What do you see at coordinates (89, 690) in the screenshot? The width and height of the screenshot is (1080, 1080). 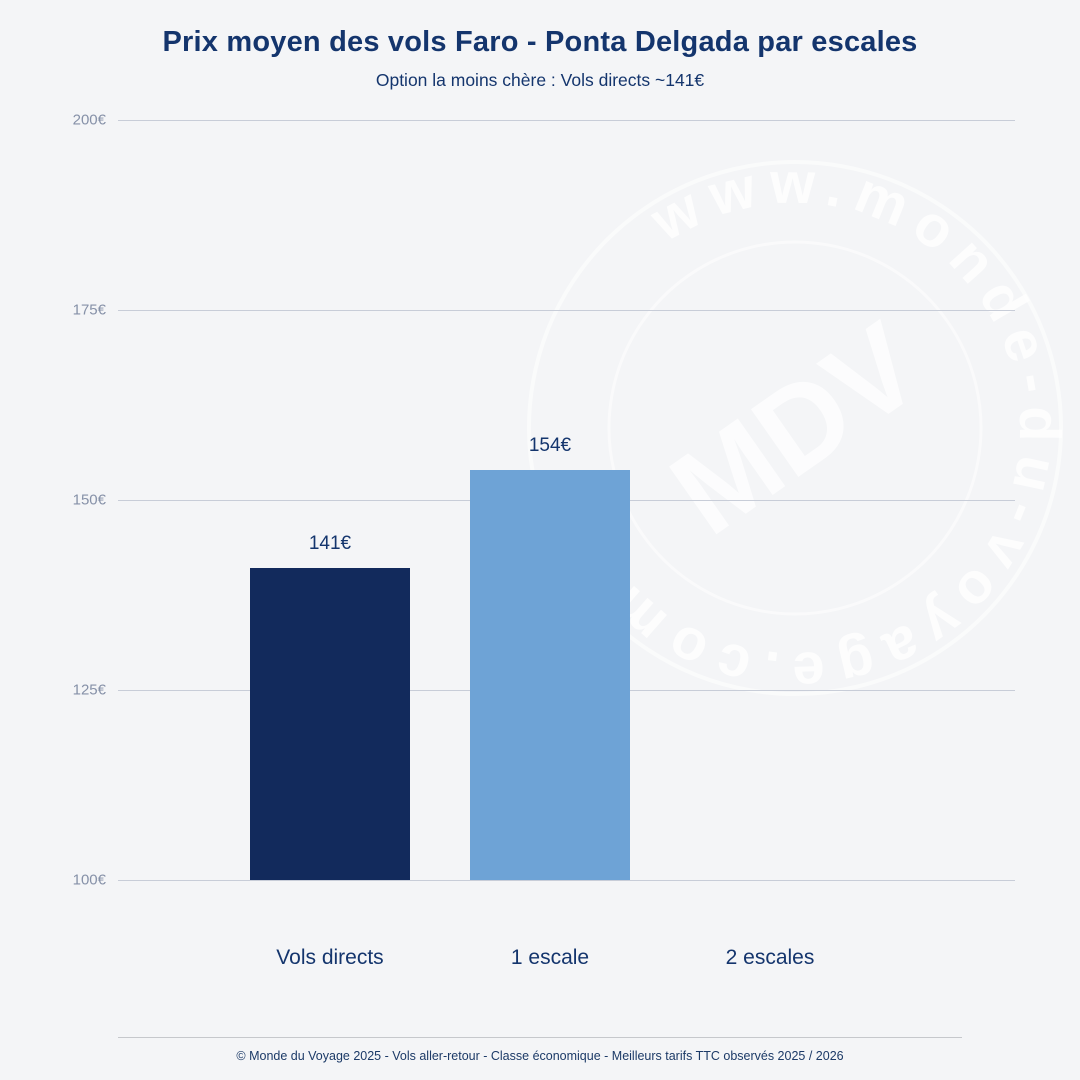 I see `y-axis-tick-label: 125€` at bounding box center [89, 690].